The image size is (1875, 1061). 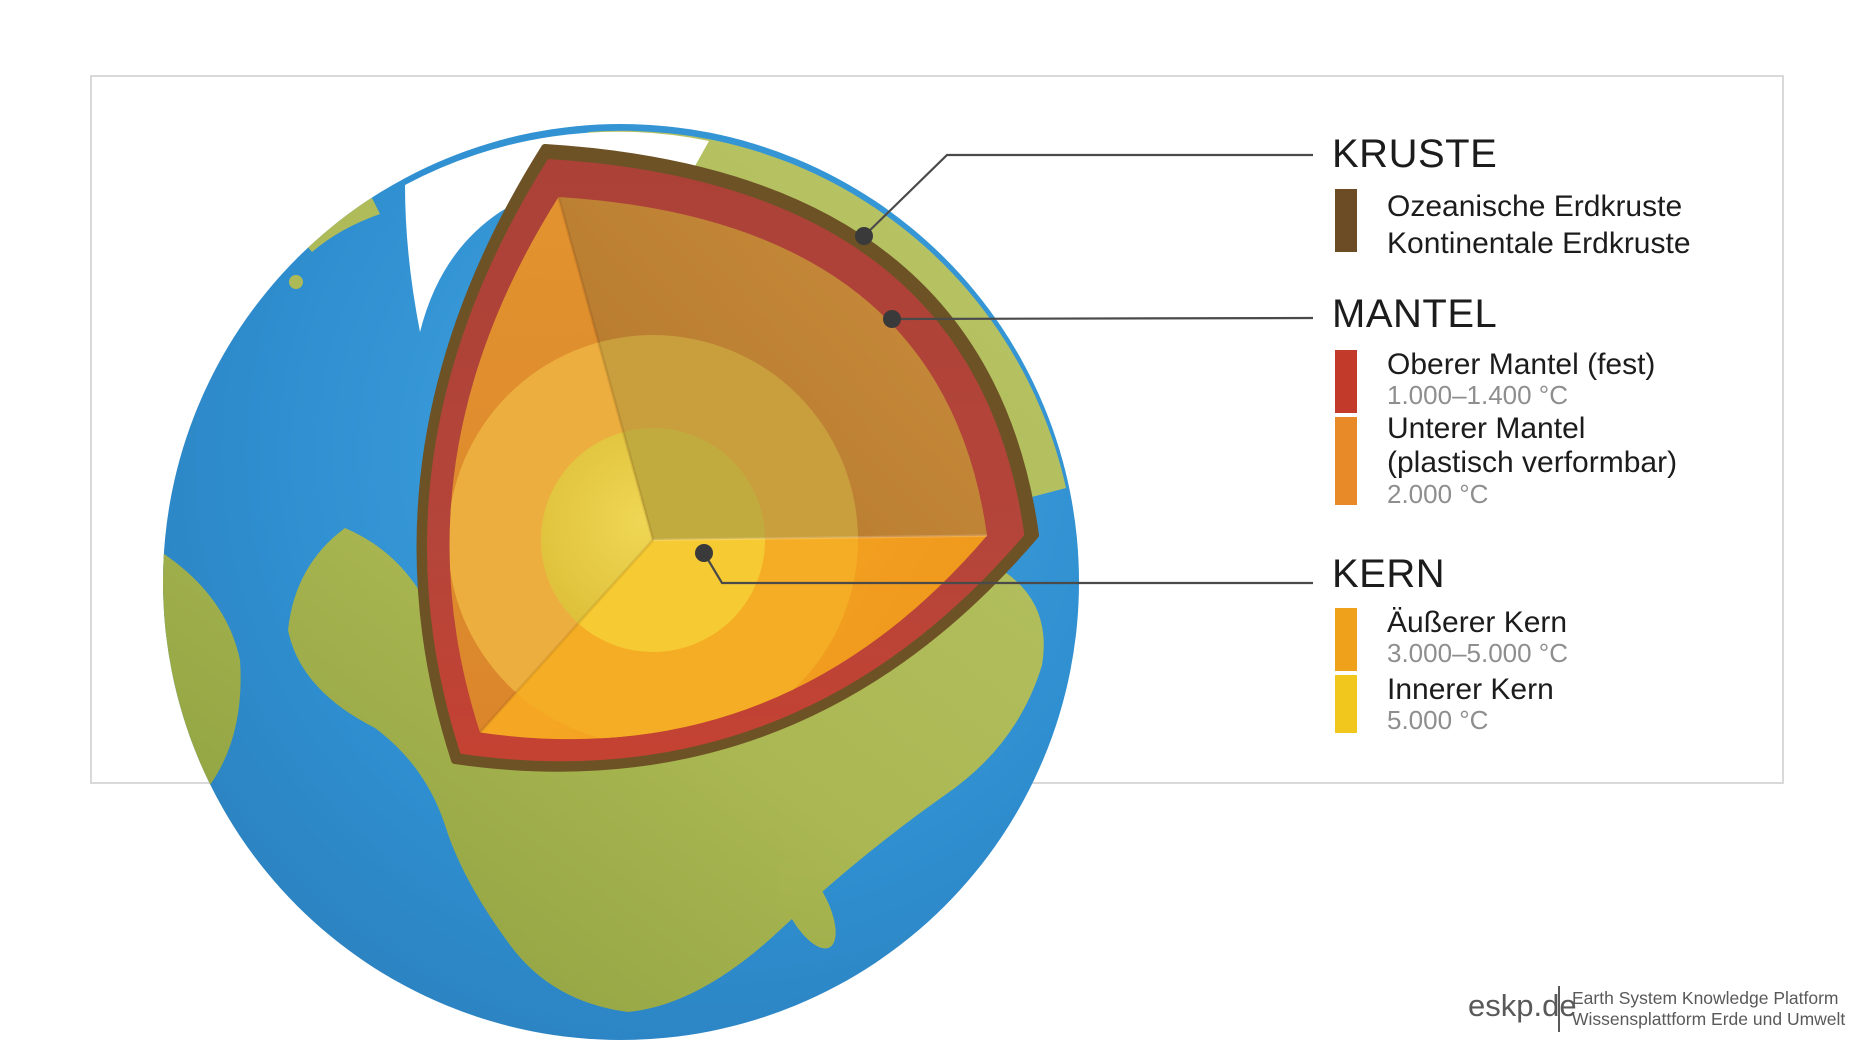 I want to click on footer-line2: Wissensplattform Erde und Umwelt, so click(x=1709, y=1019).